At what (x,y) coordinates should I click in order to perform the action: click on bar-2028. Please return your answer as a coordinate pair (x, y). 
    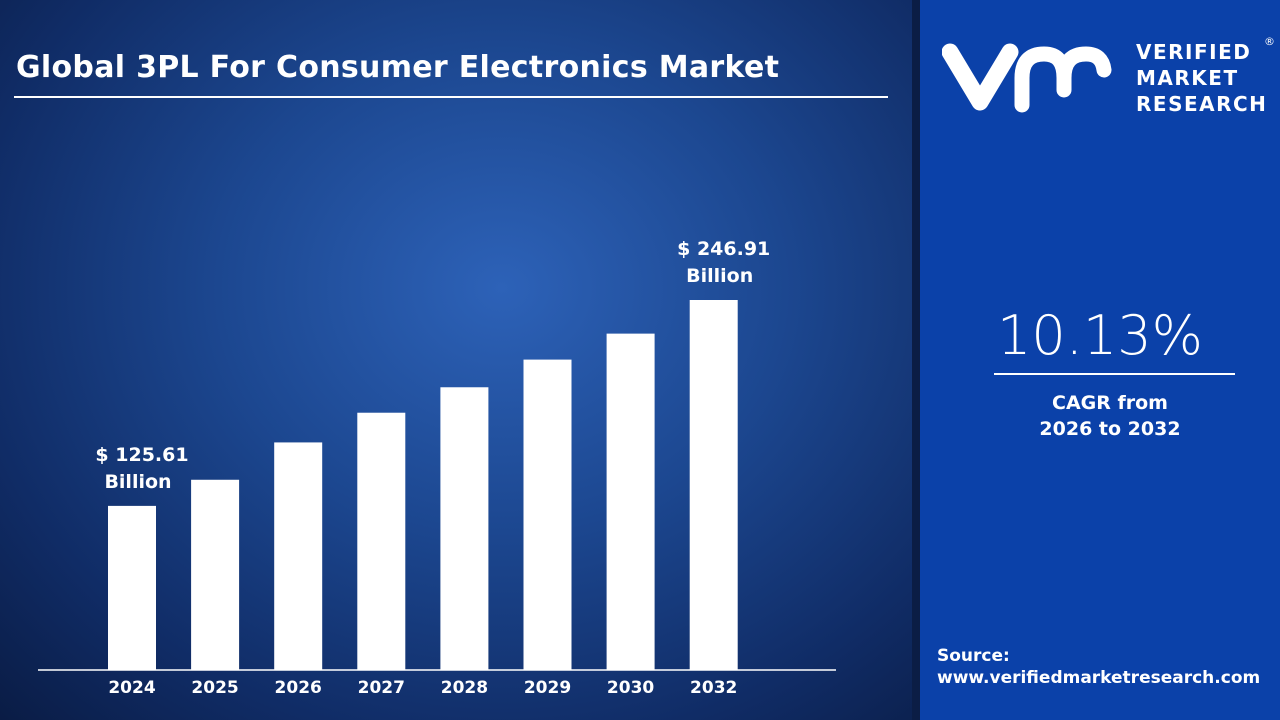
    Looking at the image, I should click on (464, 528).